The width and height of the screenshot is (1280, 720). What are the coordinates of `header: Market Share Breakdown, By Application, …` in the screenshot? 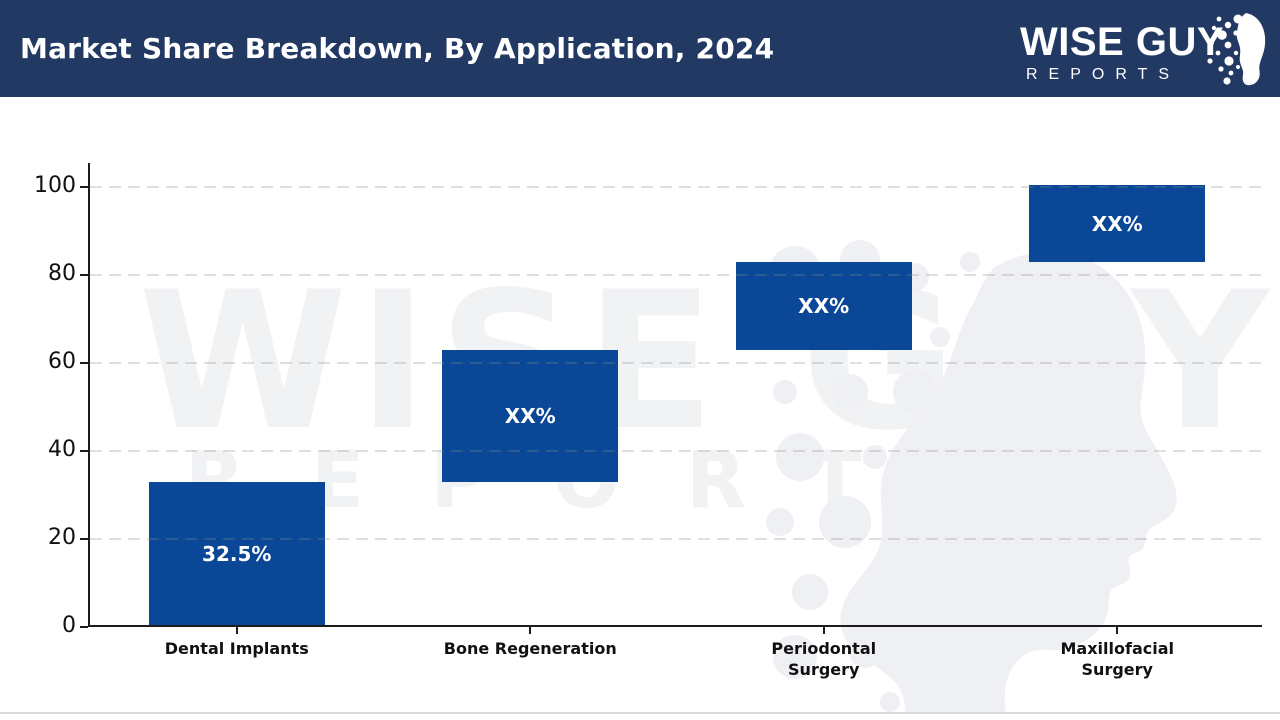 It's located at (640, 48).